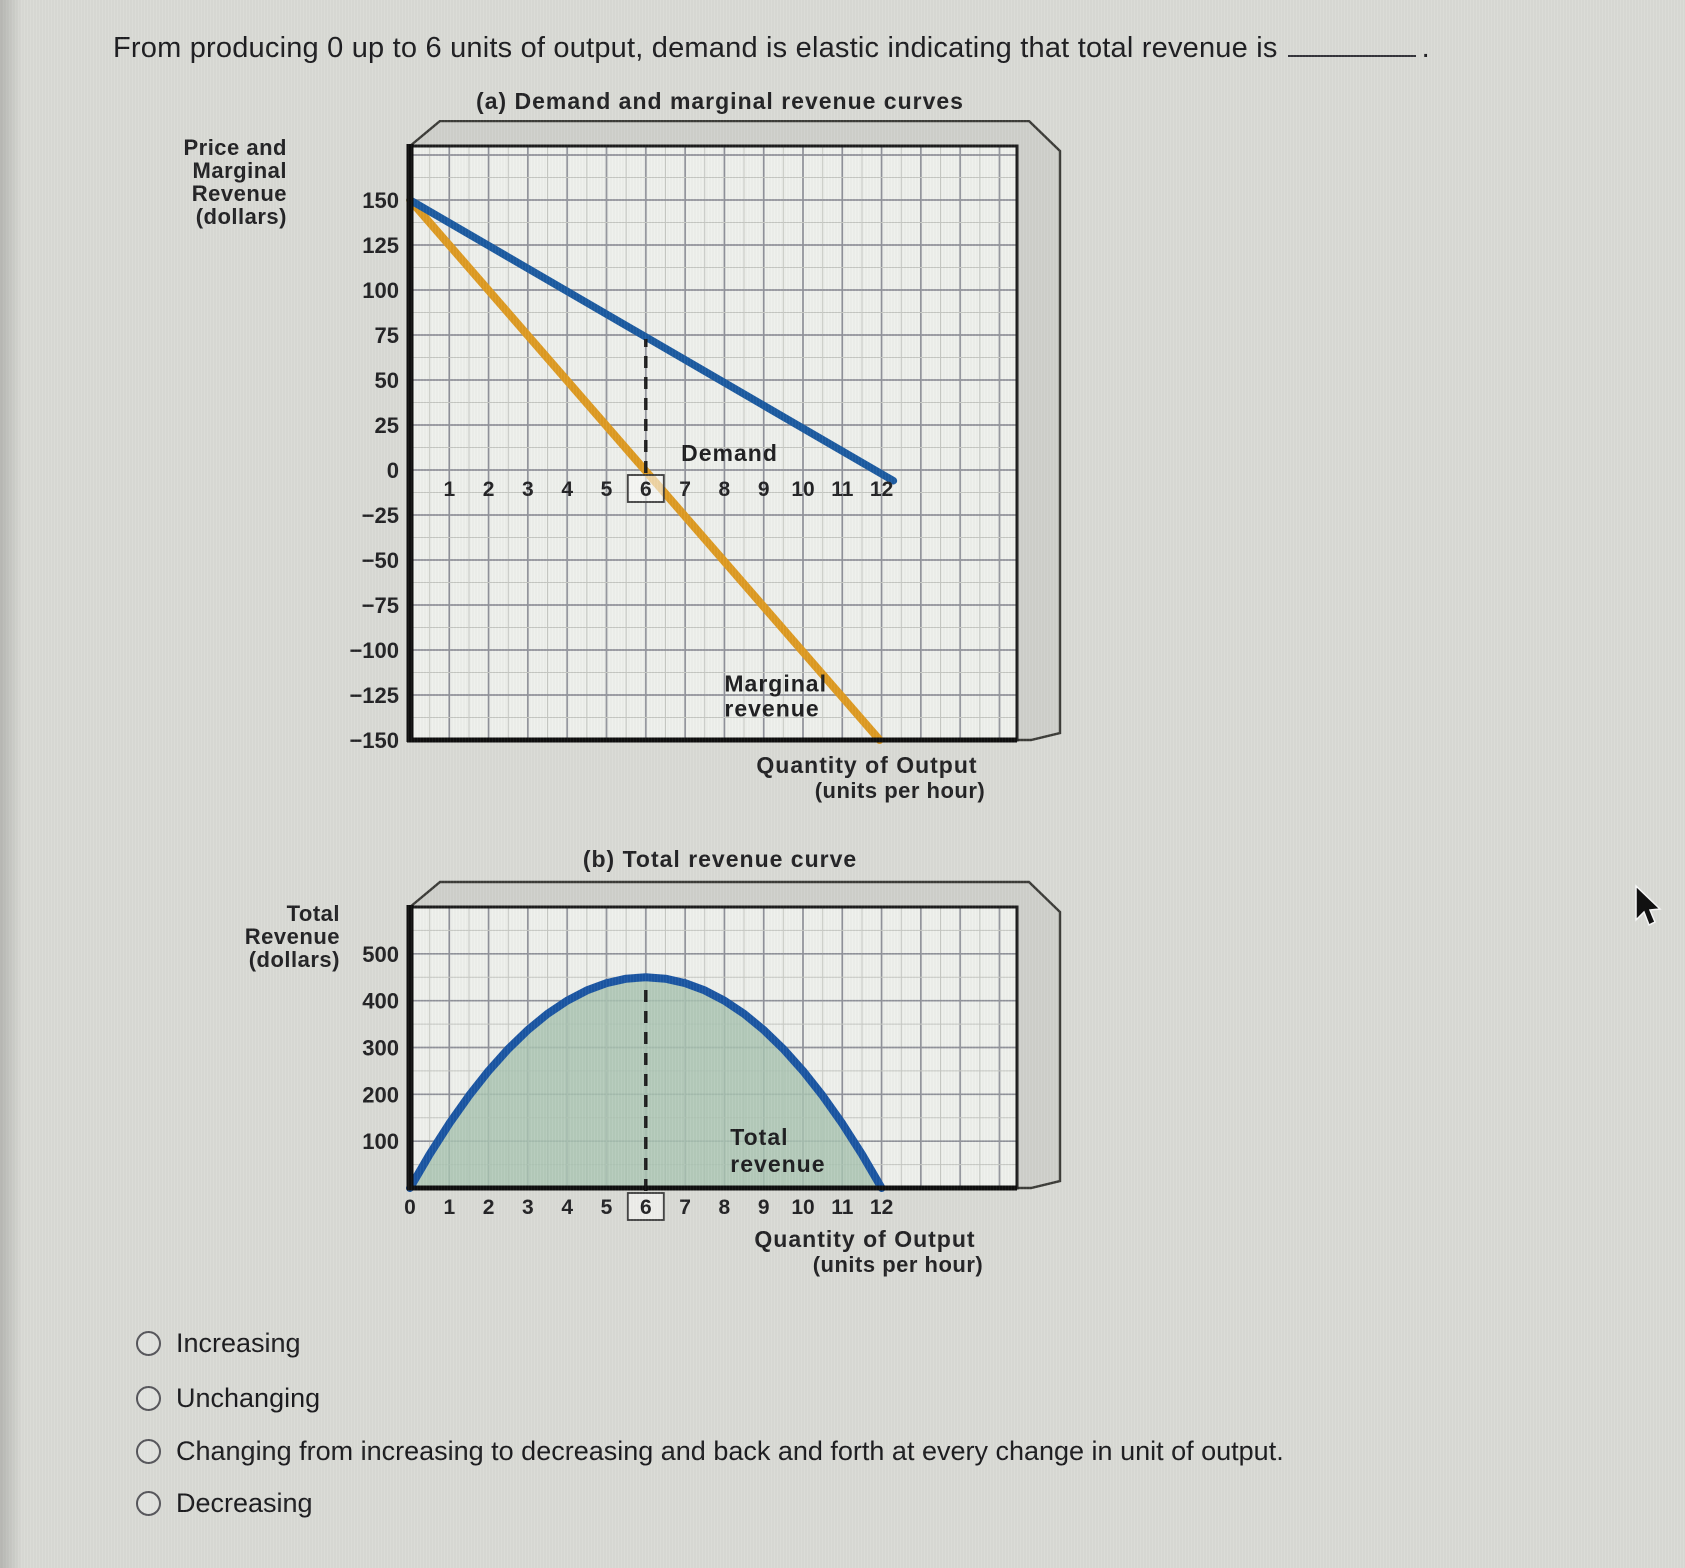 Image resolution: width=1685 pixels, height=1568 pixels. Describe the element at coordinates (867, 765) in the screenshot. I see `chart-a-xlabel: Quantity of Output` at that location.